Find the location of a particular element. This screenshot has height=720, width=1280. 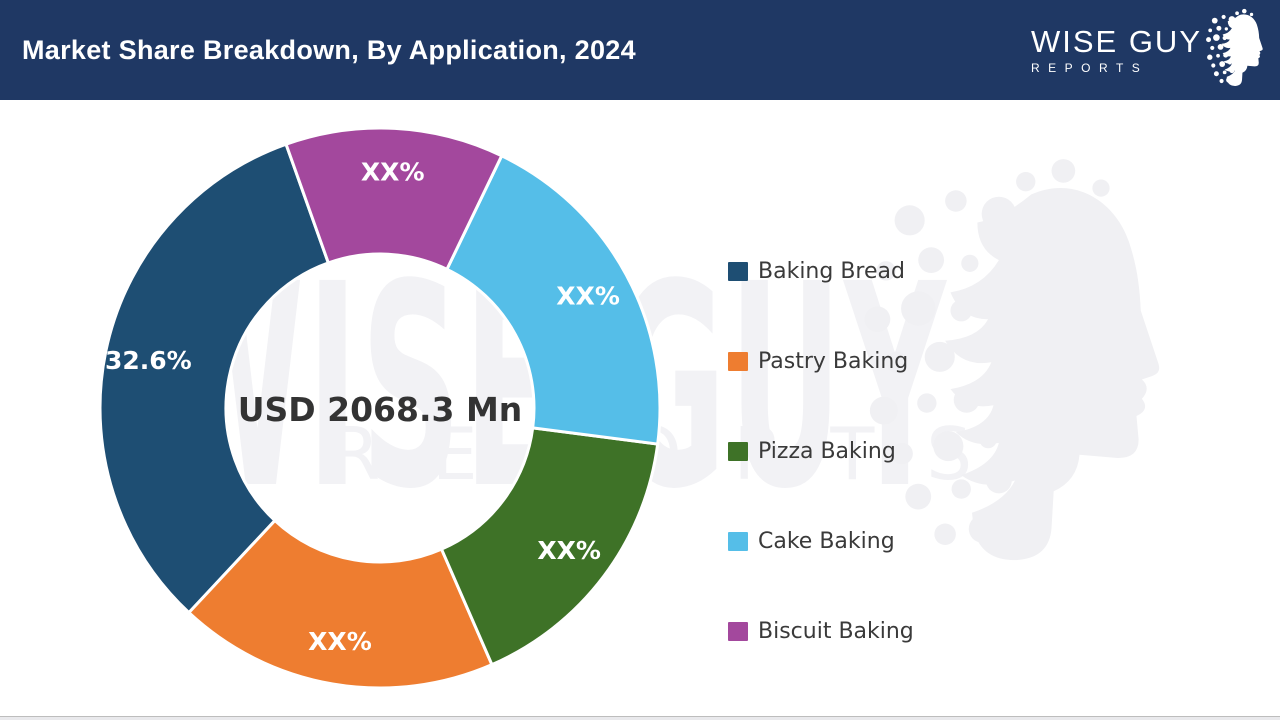

legend-label: Pastry Baking is located at coordinates (833, 361).